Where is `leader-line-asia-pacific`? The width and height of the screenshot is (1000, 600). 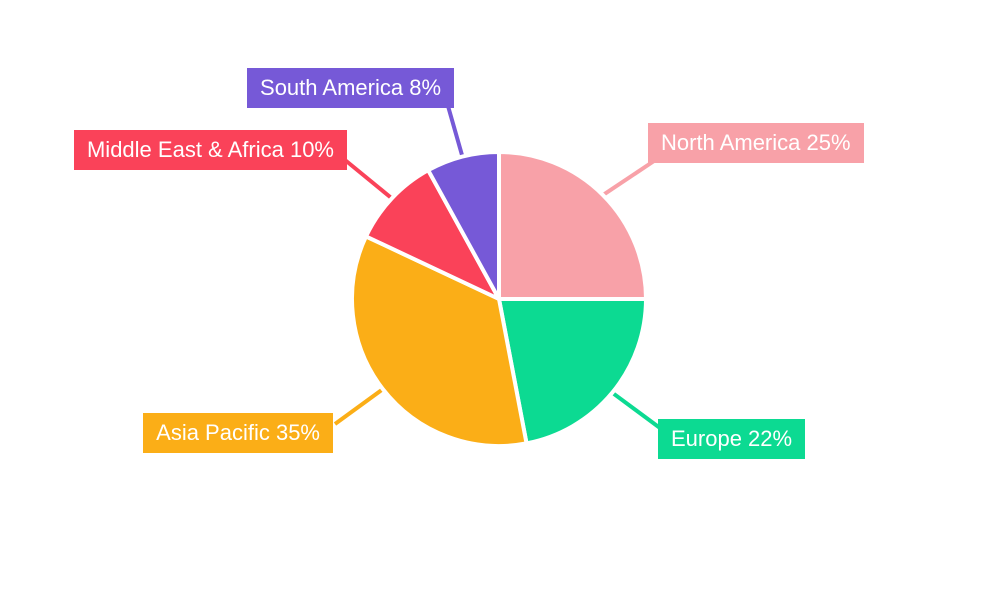
leader-line-asia-pacific is located at coordinates (359, 406).